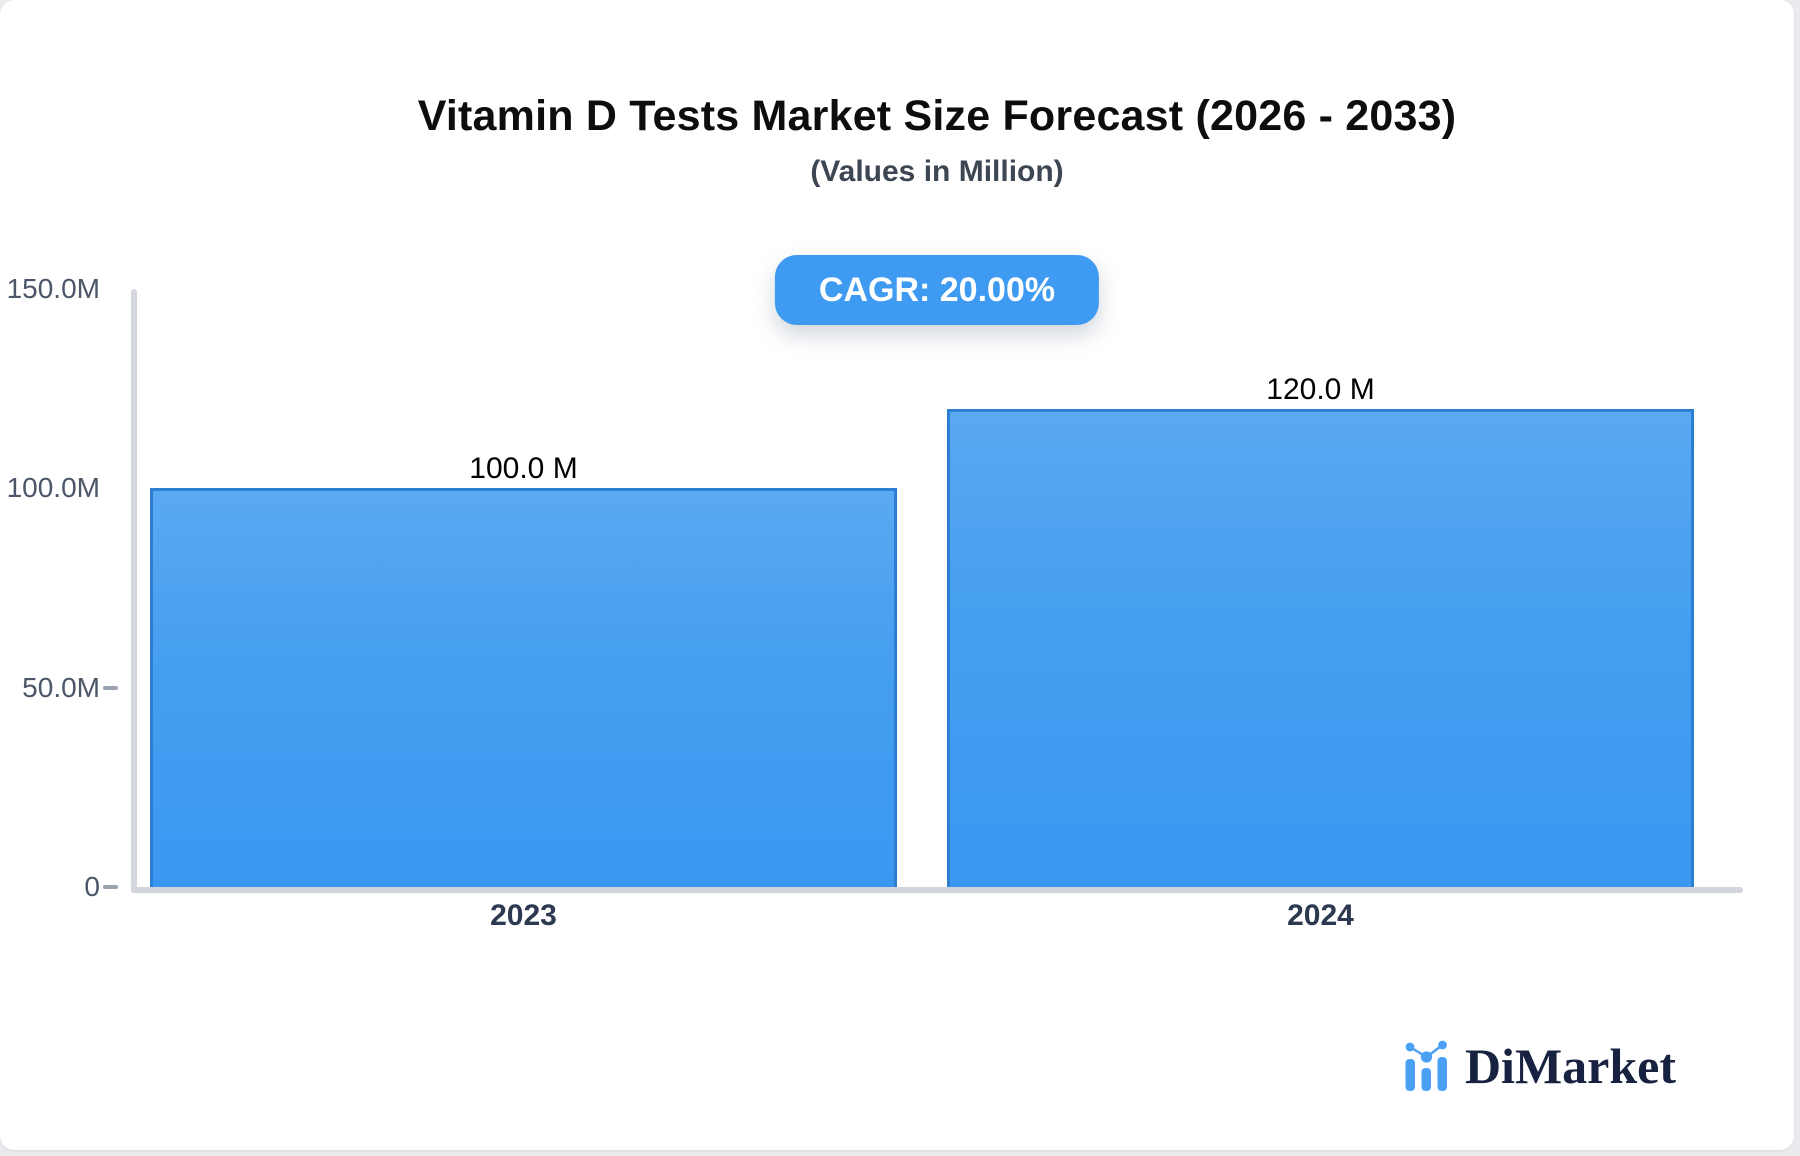 The image size is (1800, 1156). Describe the element at coordinates (92, 886) in the screenshot. I see `y-axis-tick-label: 0` at that location.